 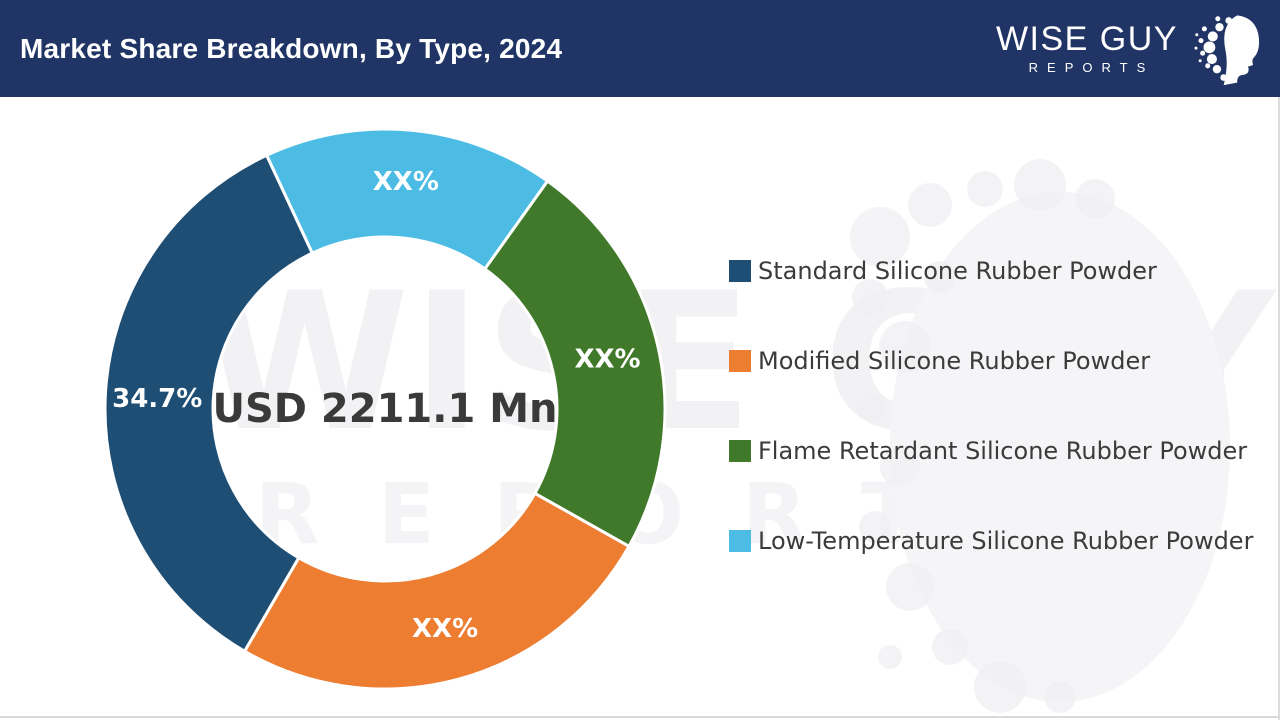 I want to click on wise-guy-logo: WISE GUY REPORTS, so click(x=1130, y=49).